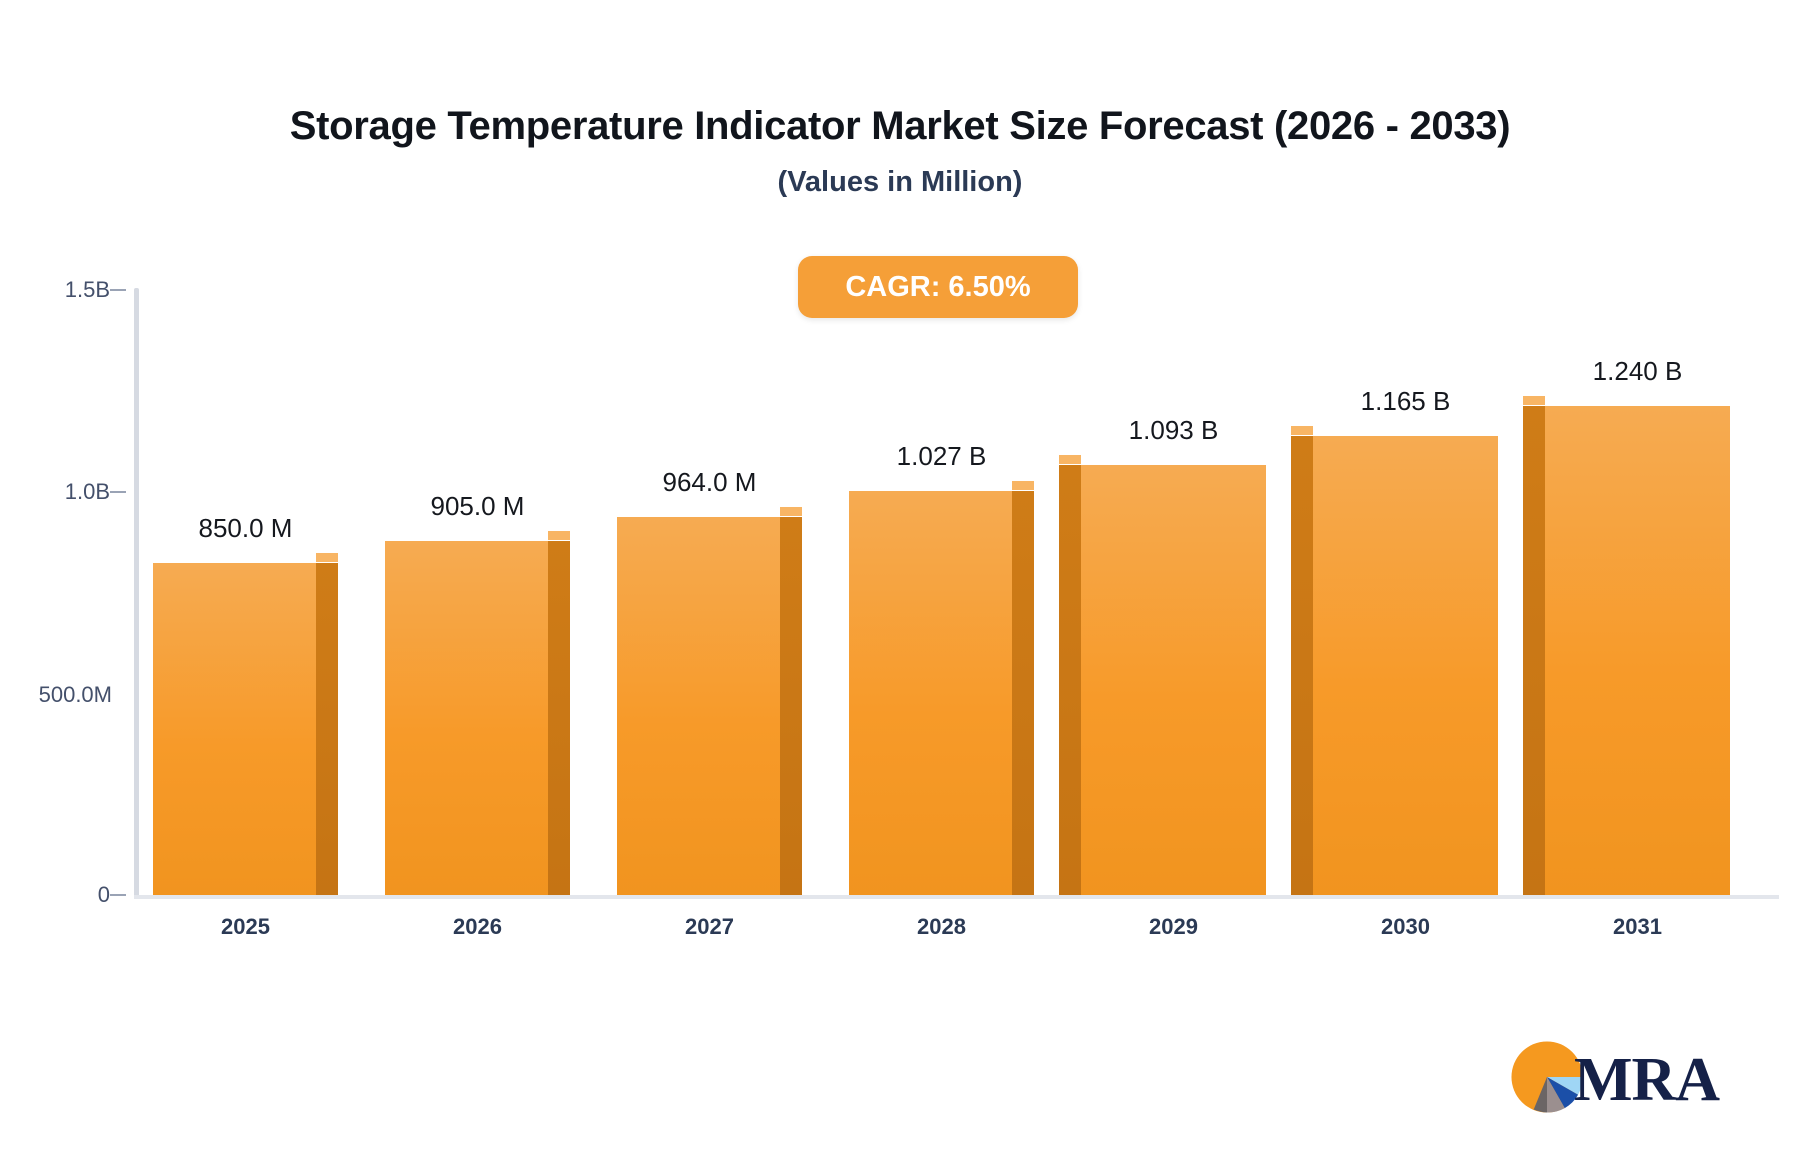 The width and height of the screenshot is (1800, 1156). I want to click on x-category-label-2025: 2025, so click(245, 926).